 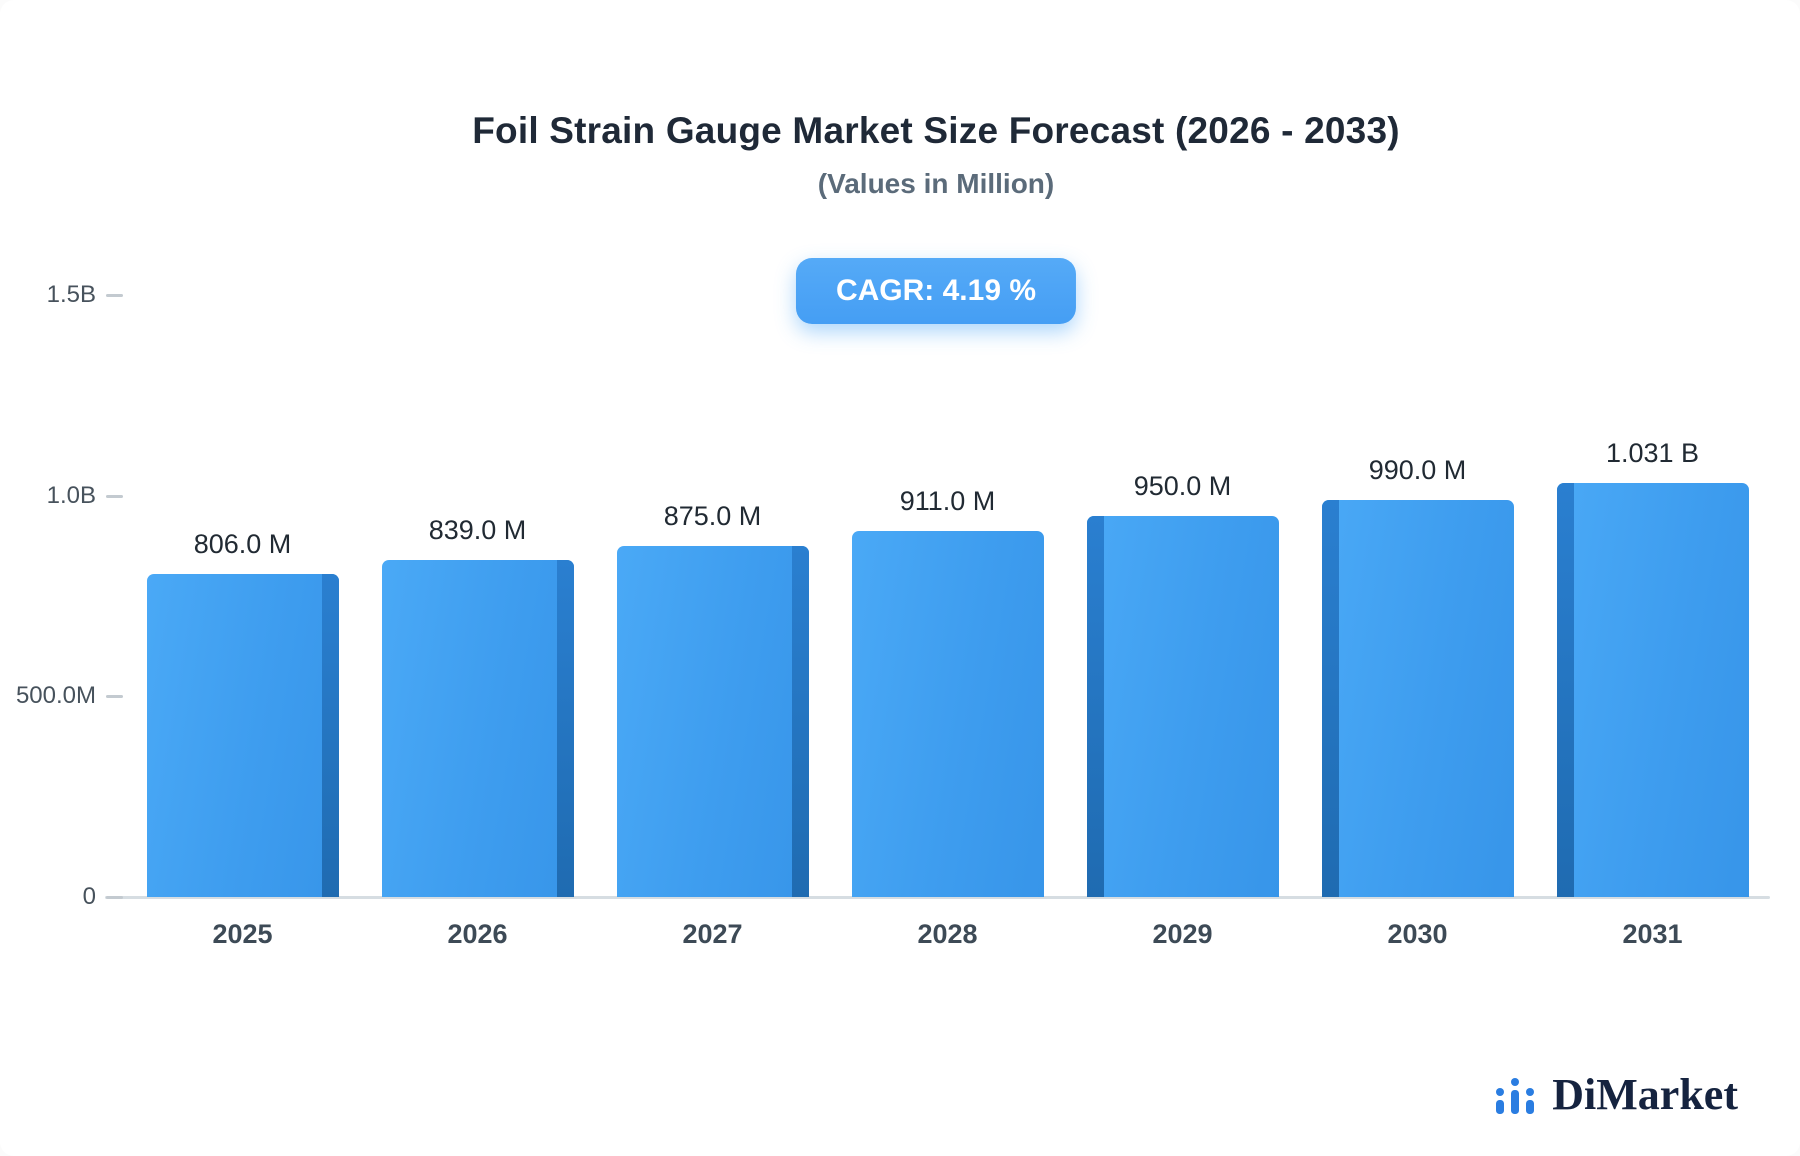 What do you see at coordinates (1182, 706) in the screenshot?
I see `bar-2029` at bounding box center [1182, 706].